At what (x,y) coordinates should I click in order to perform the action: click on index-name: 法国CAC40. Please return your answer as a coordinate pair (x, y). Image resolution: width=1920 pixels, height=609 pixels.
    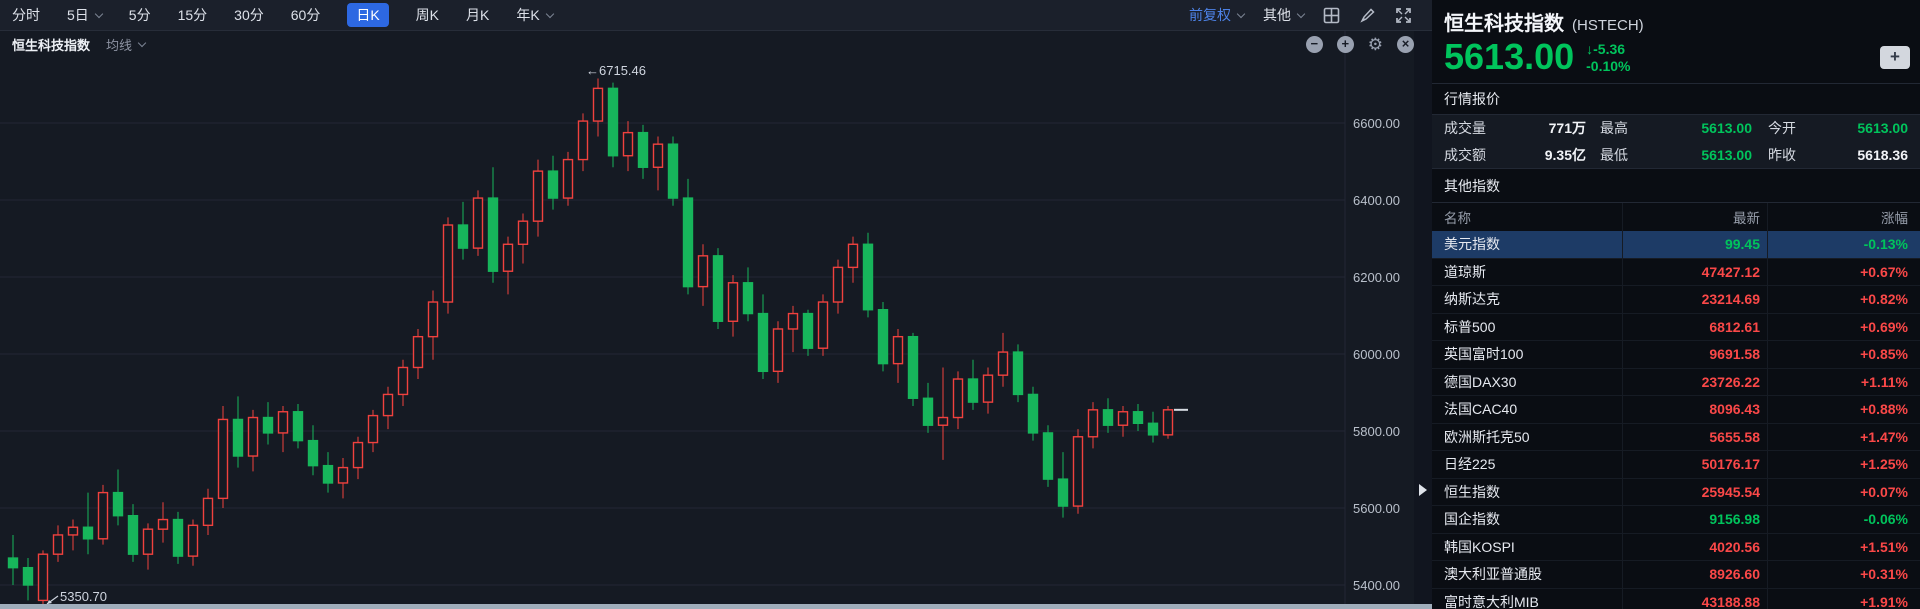
    Looking at the image, I should click on (1481, 409).